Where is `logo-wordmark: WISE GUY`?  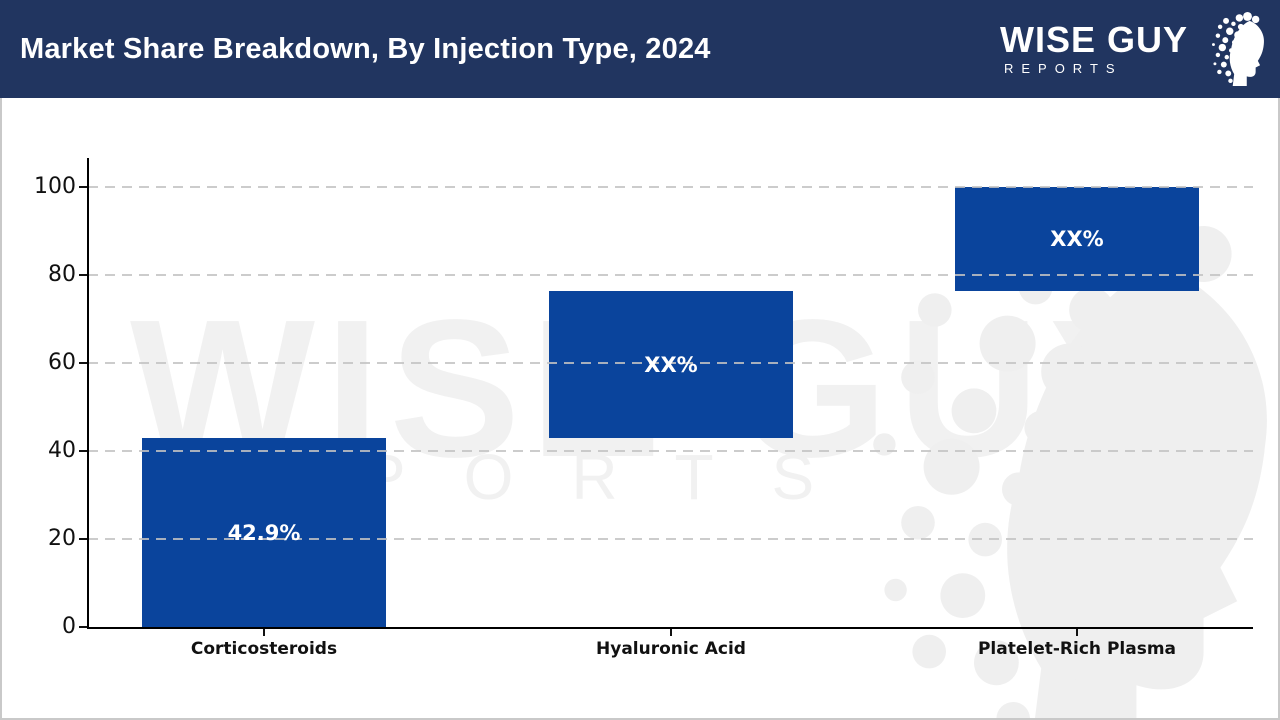 logo-wordmark: WISE GUY is located at coordinates (1093, 39).